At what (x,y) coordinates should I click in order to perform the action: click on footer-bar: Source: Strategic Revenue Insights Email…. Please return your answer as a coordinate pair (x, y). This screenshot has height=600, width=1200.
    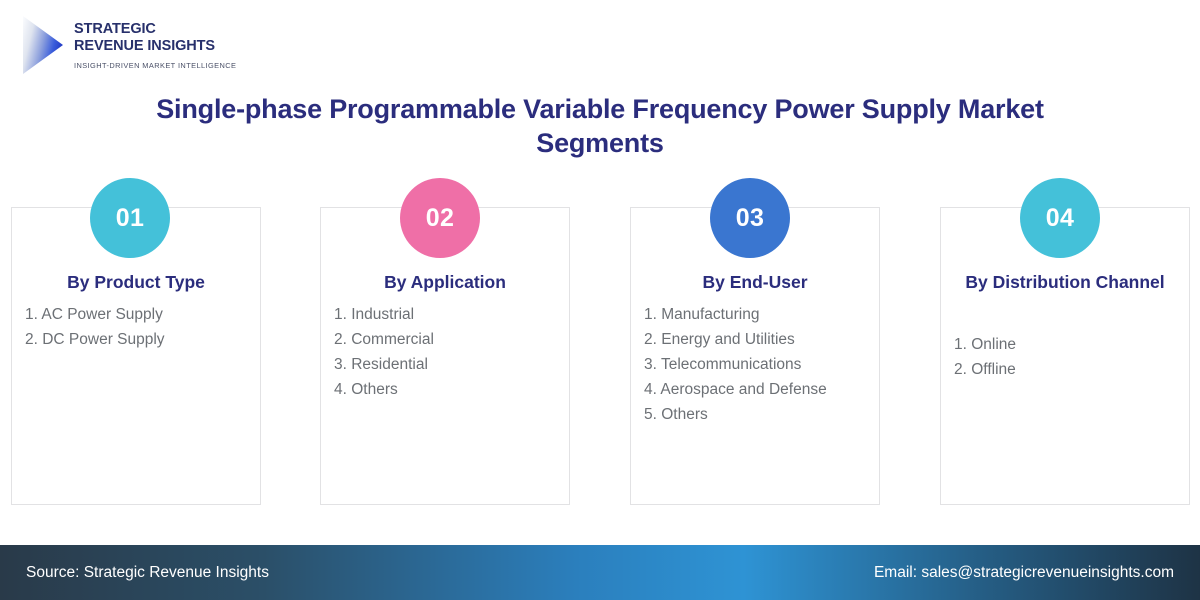
    Looking at the image, I should click on (600, 572).